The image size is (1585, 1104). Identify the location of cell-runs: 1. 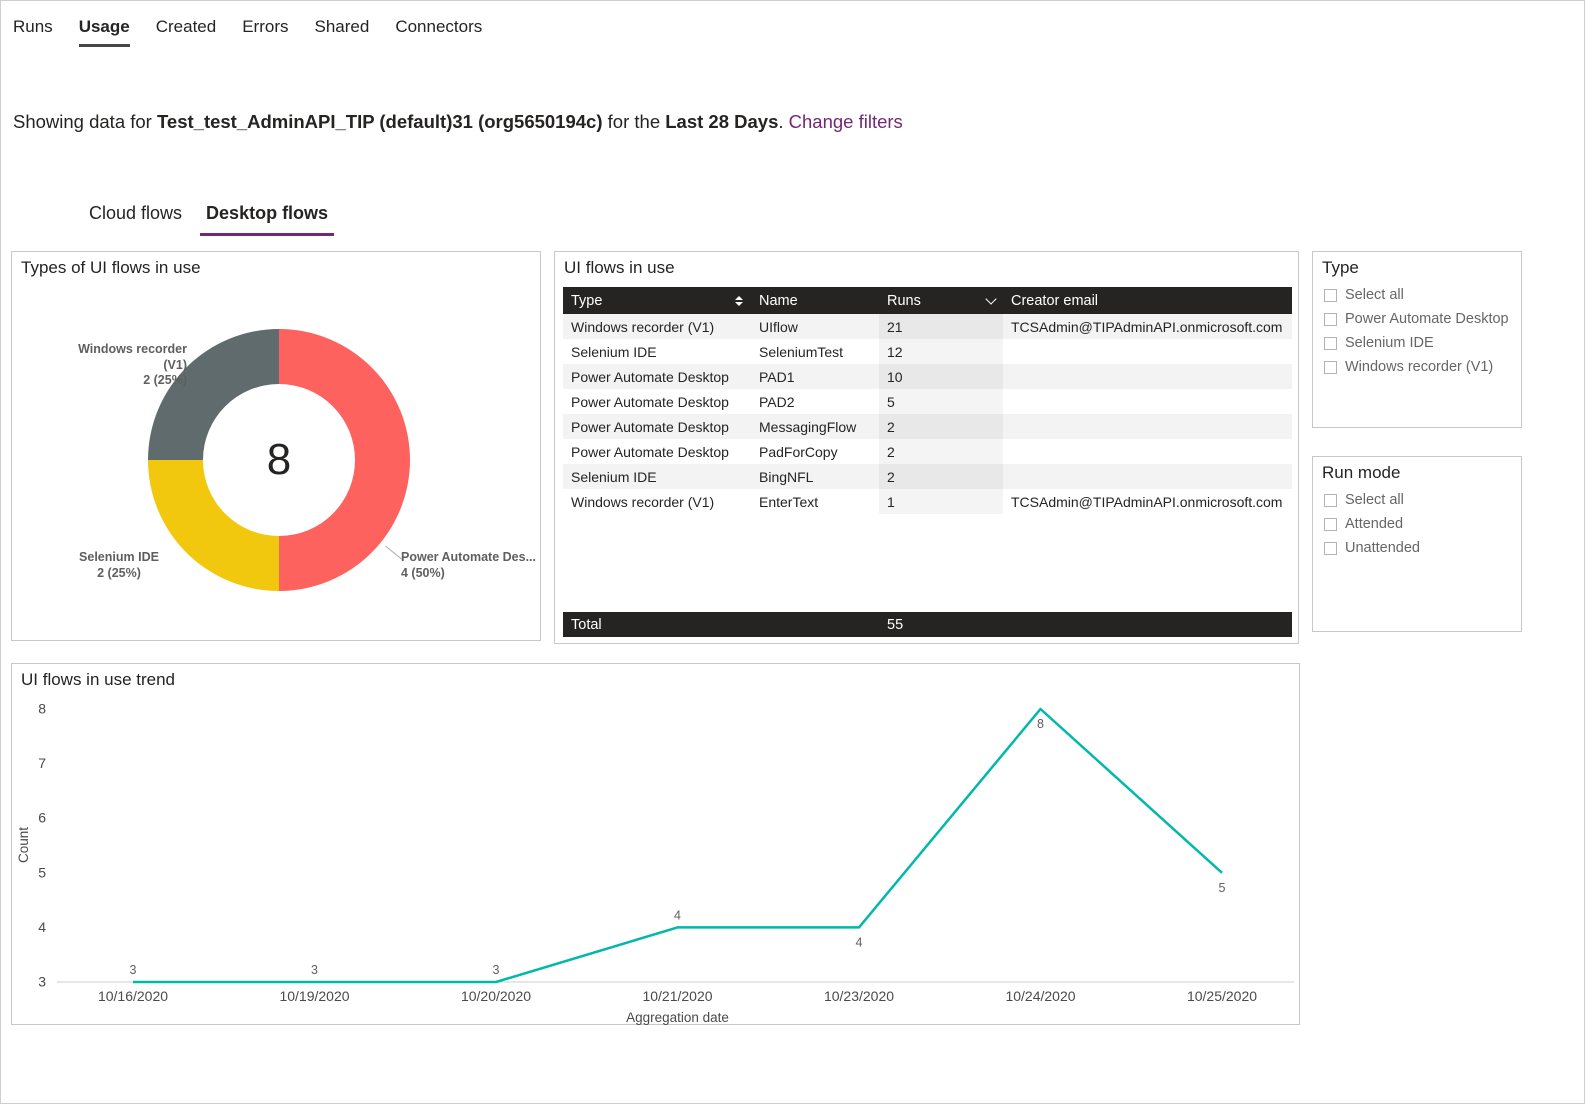
(941, 501).